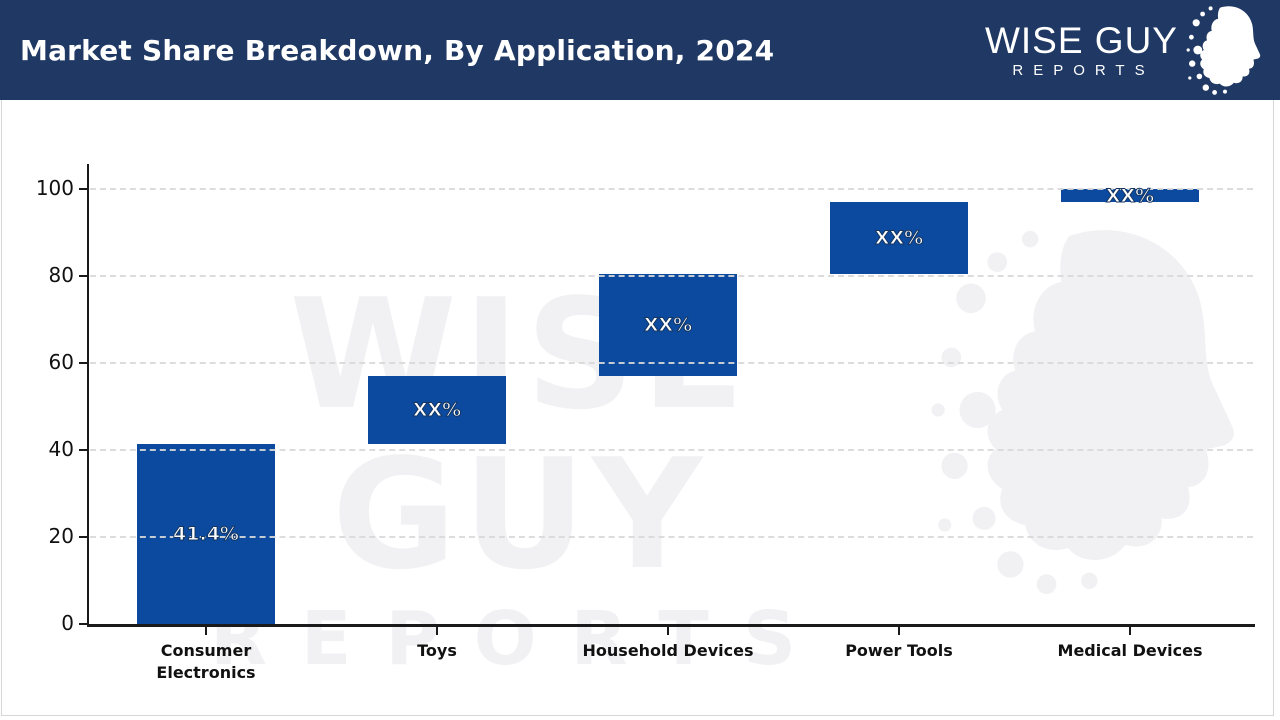 The height and width of the screenshot is (720, 1280). Describe the element at coordinates (1081, 40) in the screenshot. I see `logo-wordmark-main: WISE GUY` at that location.